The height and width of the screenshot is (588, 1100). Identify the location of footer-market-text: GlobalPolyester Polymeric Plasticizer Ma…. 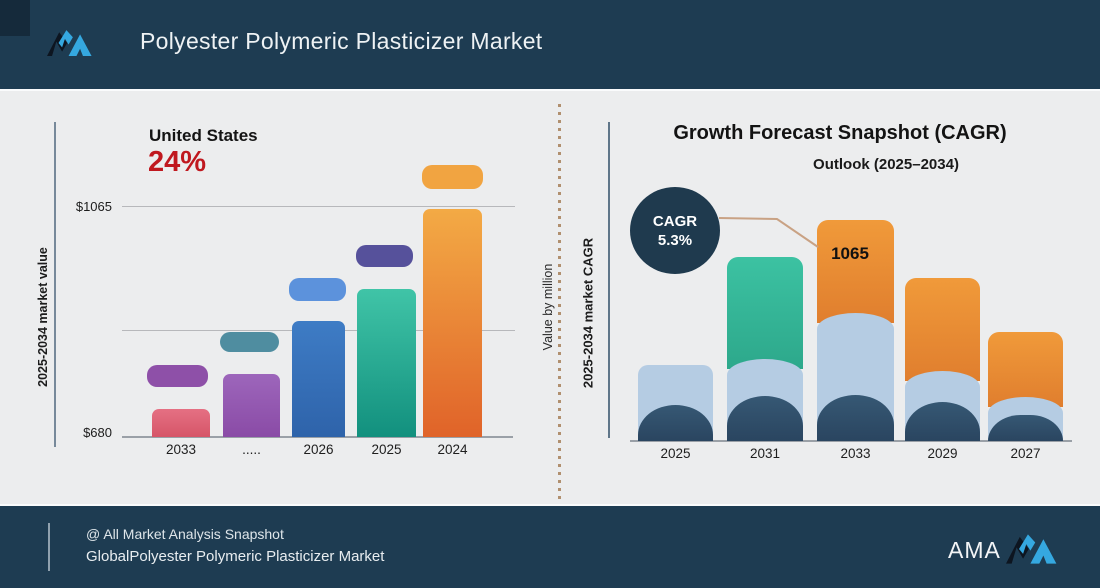
(235, 556).